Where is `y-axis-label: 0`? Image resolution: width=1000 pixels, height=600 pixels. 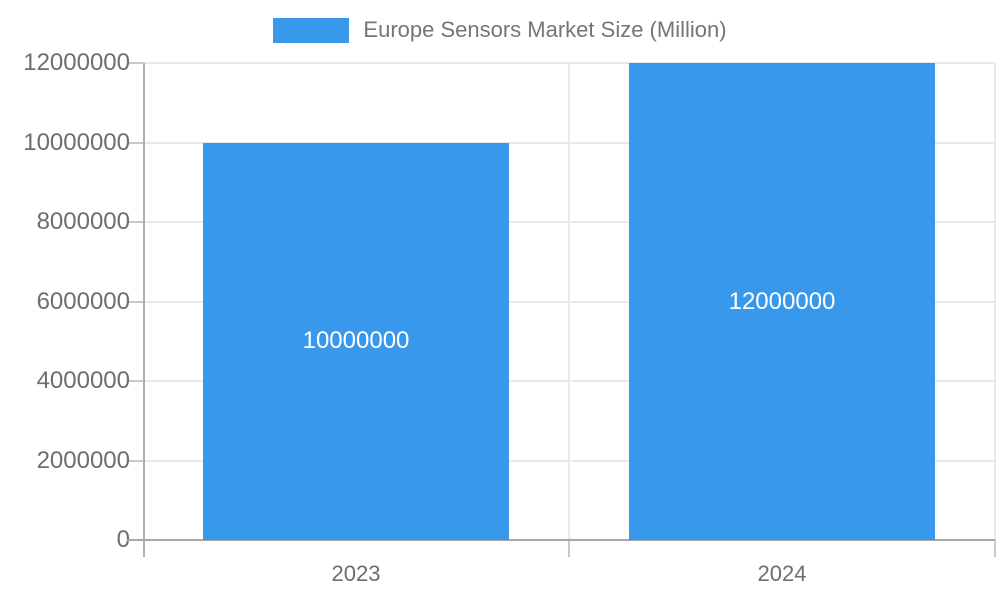 y-axis-label: 0 is located at coordinates (123, 539).